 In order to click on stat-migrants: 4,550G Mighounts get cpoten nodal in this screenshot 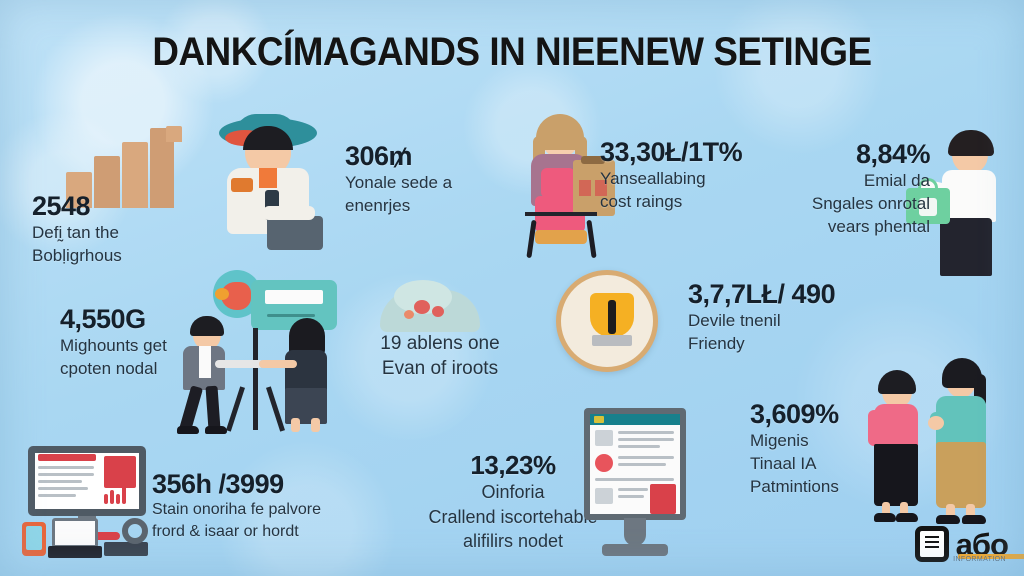, I will do `click(155, 342)`.